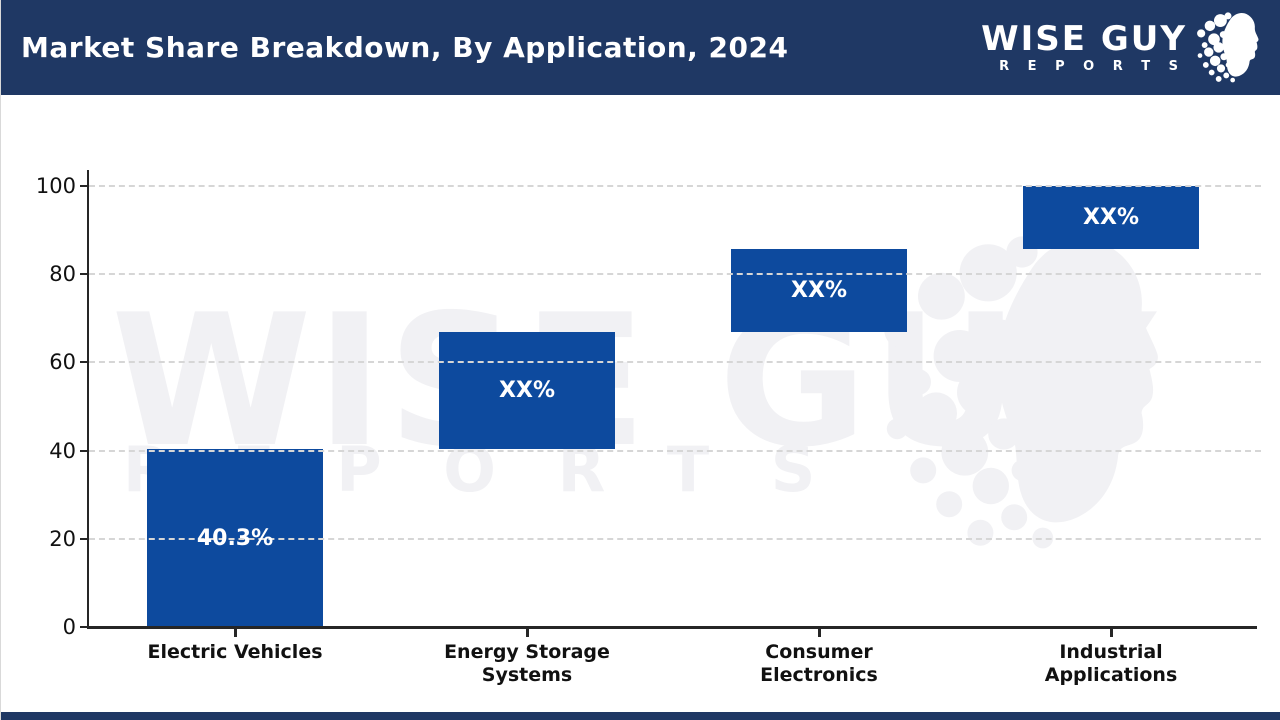 Image resolution: width=1280 pixels, height=720 pixels. I want to click on wise-guy-reports-logo: WISE GUY R E P O R T S, so click(1122, 48).